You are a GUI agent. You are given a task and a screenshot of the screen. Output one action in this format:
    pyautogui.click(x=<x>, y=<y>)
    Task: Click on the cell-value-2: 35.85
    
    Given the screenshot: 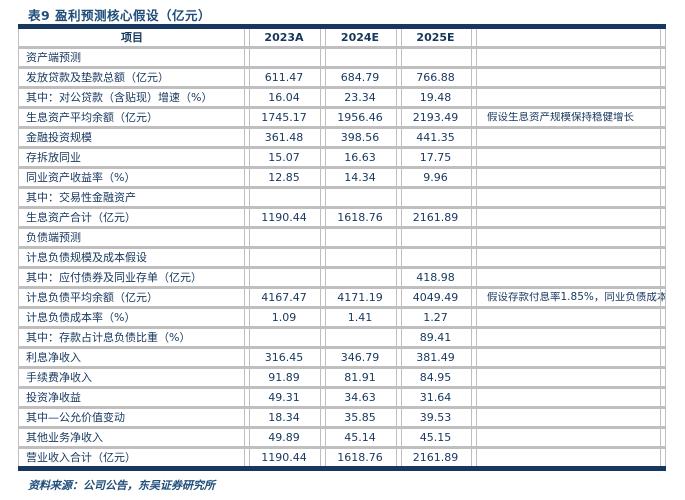 What is the action you would take?
    pyautogui.click(x=360, y=417)
    